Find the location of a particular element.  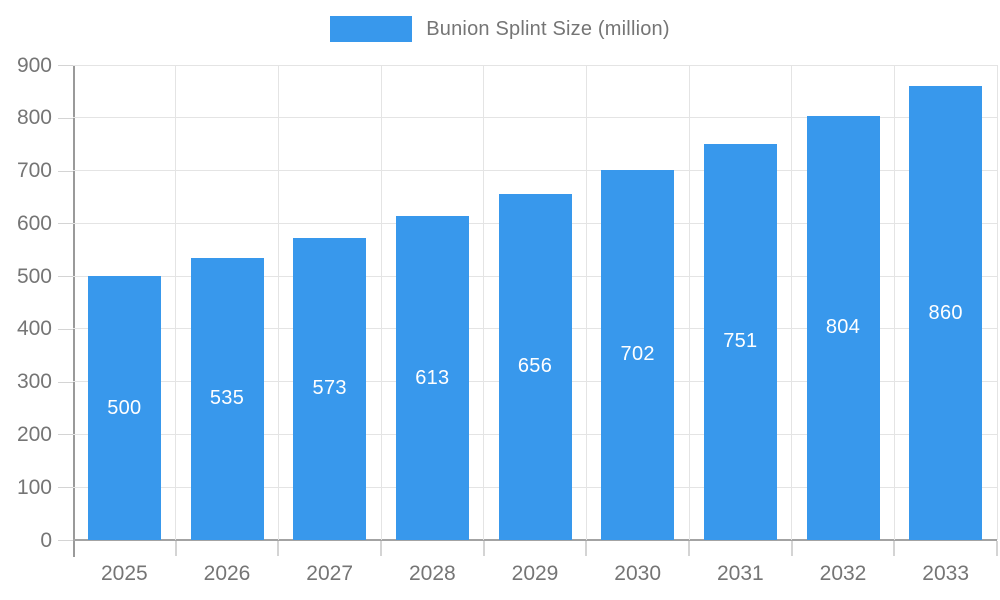

y-axis-label-500: 500 is located at coordinates (34, 276).